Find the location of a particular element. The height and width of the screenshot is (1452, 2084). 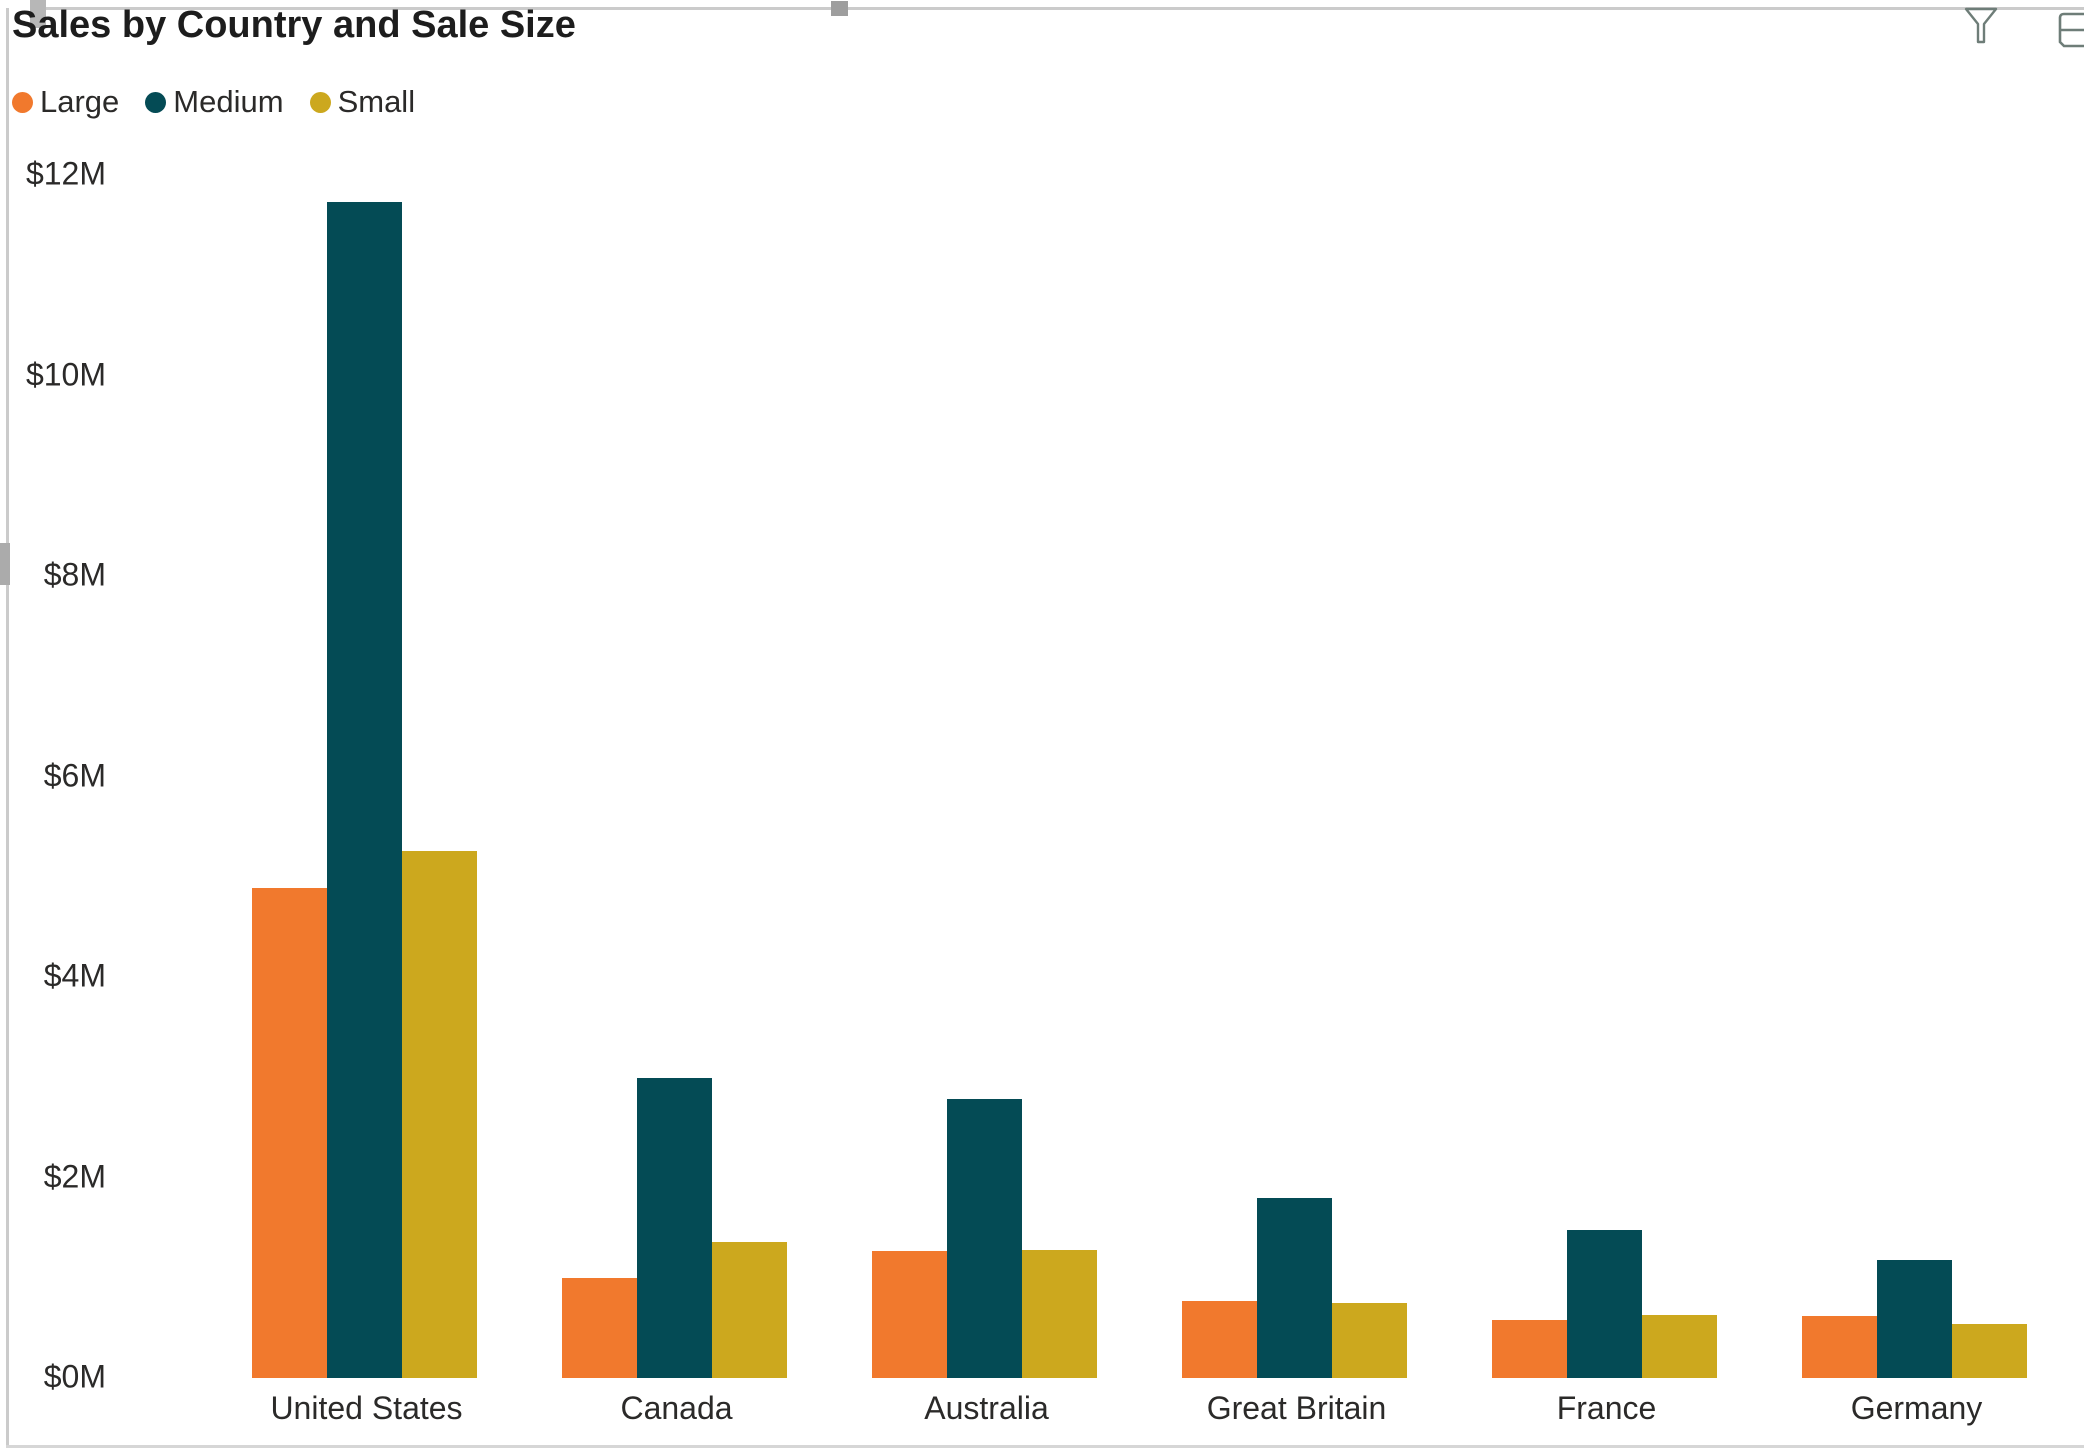

x-axis-category-label: Germany is located at coordinates (1916, 1408).